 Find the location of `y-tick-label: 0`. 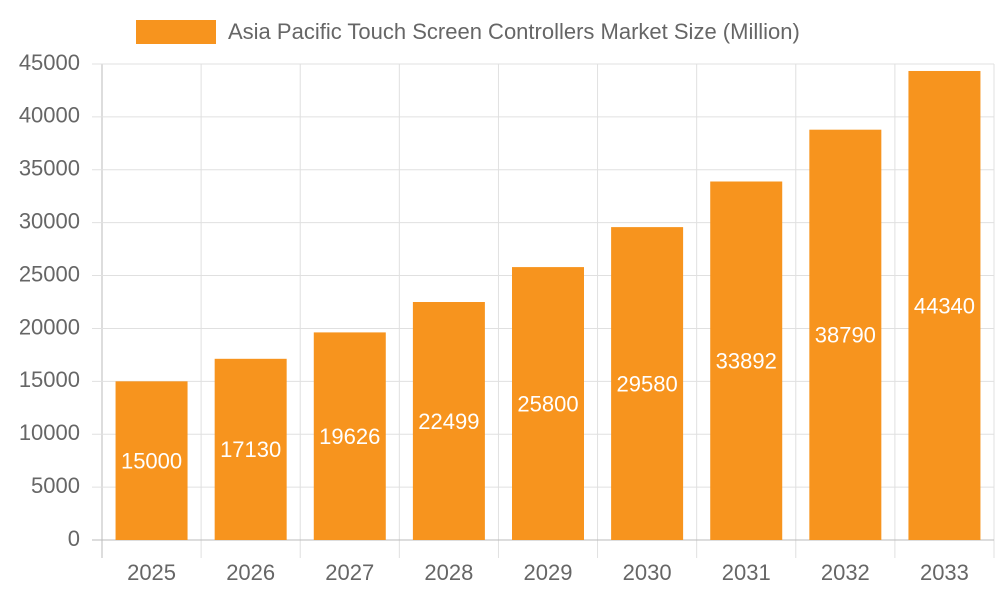

y-tick-label: 0 is located at coordinates (74, 538).